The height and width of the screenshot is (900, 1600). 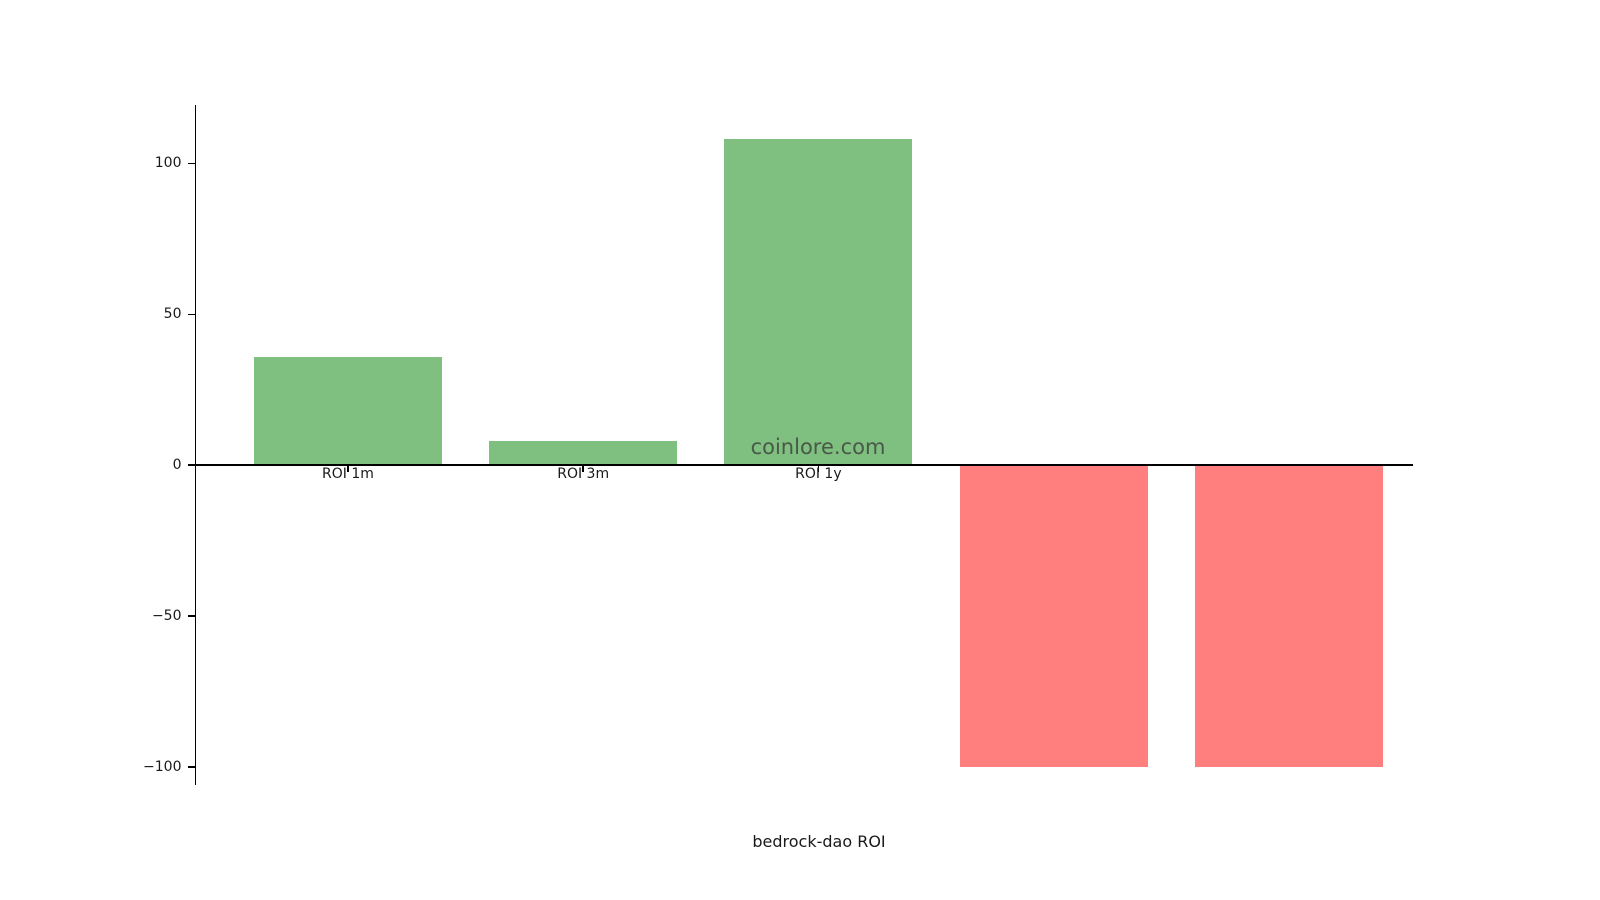 I want to click on bar-roi-1m, so click(x=348, y=410).